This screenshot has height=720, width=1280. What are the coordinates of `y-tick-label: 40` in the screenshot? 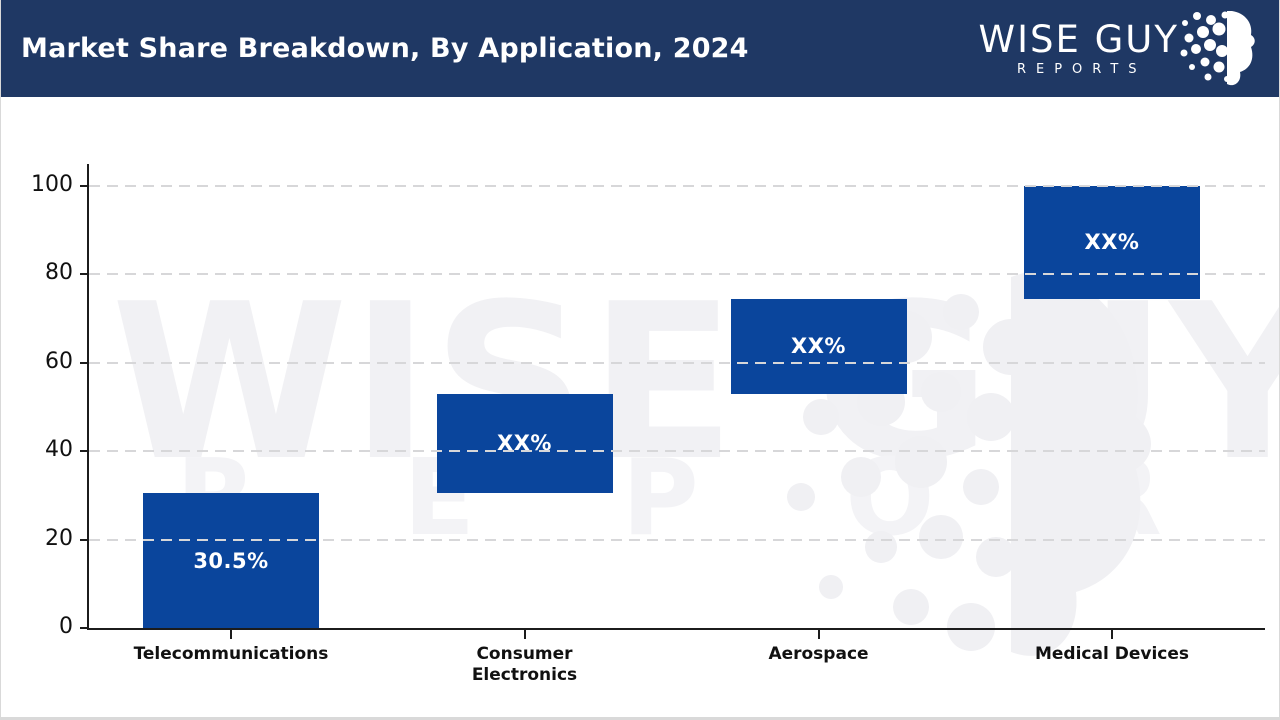 It's located at (59, 450).